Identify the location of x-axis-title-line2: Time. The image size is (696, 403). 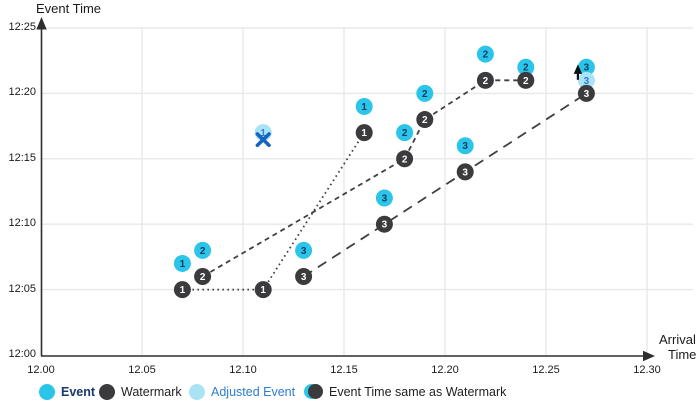
(682, 354).